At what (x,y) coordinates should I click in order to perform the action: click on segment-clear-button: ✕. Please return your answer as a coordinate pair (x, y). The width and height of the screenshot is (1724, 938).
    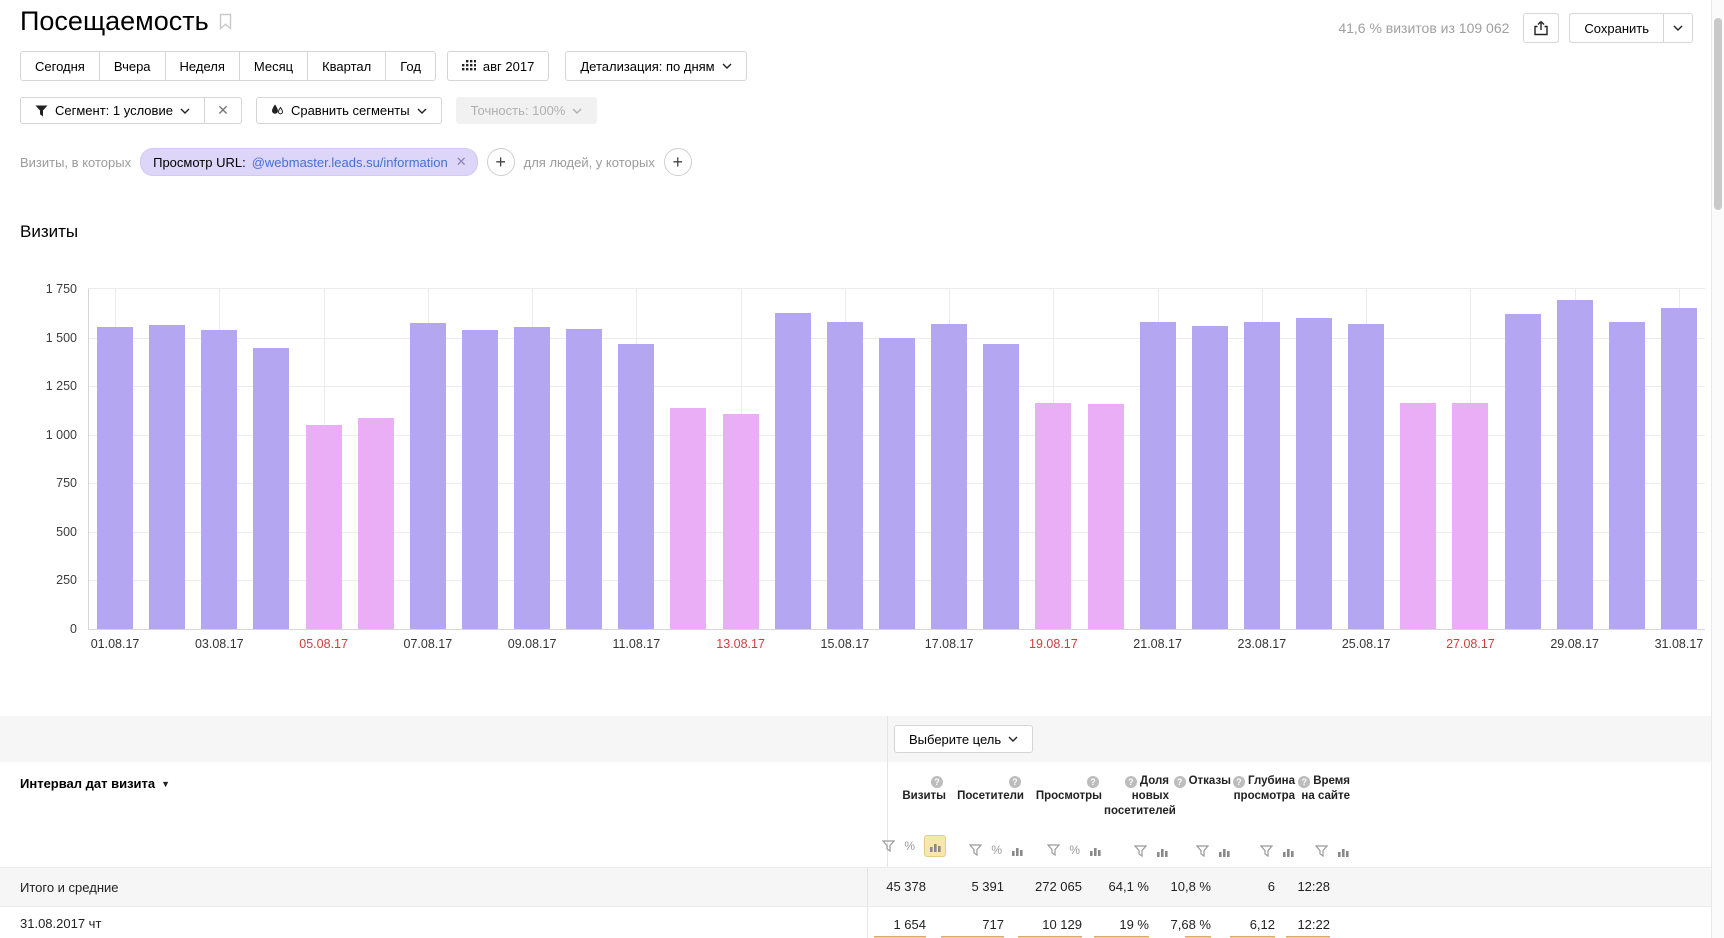
    Looking at the image, I should click on (222, 110).